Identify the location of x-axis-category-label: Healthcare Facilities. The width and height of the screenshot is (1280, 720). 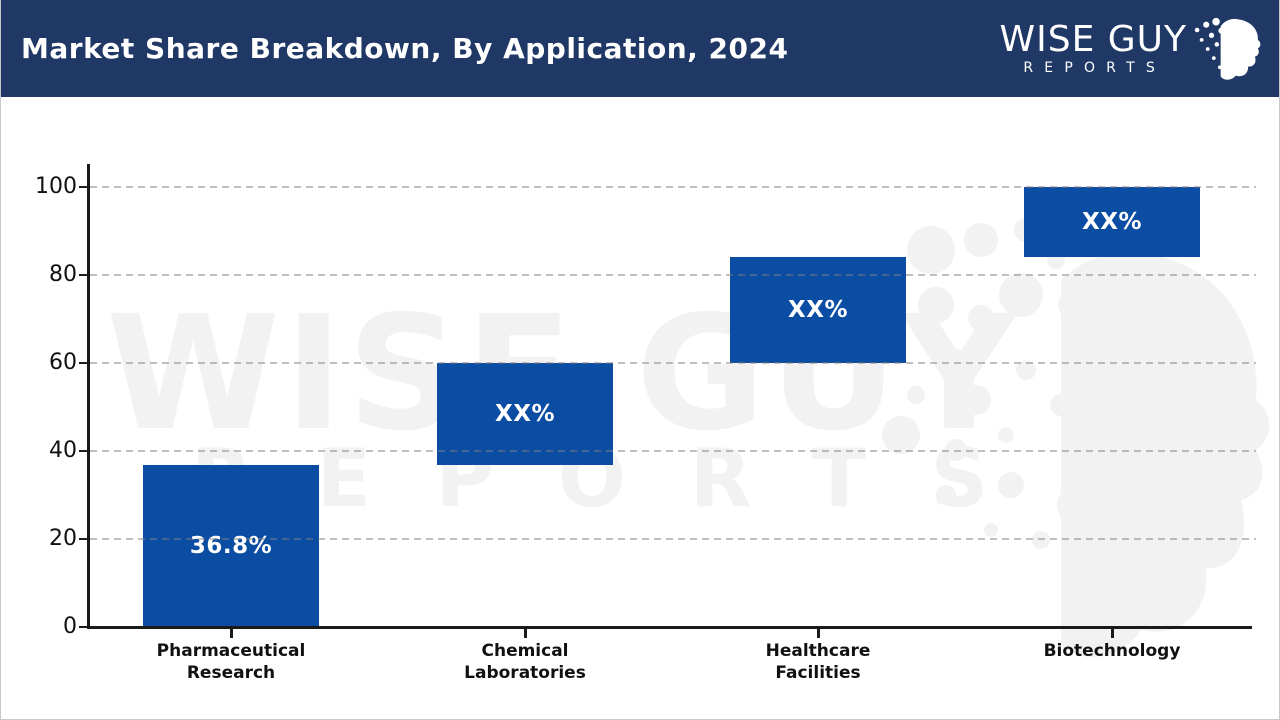
(818, 662).